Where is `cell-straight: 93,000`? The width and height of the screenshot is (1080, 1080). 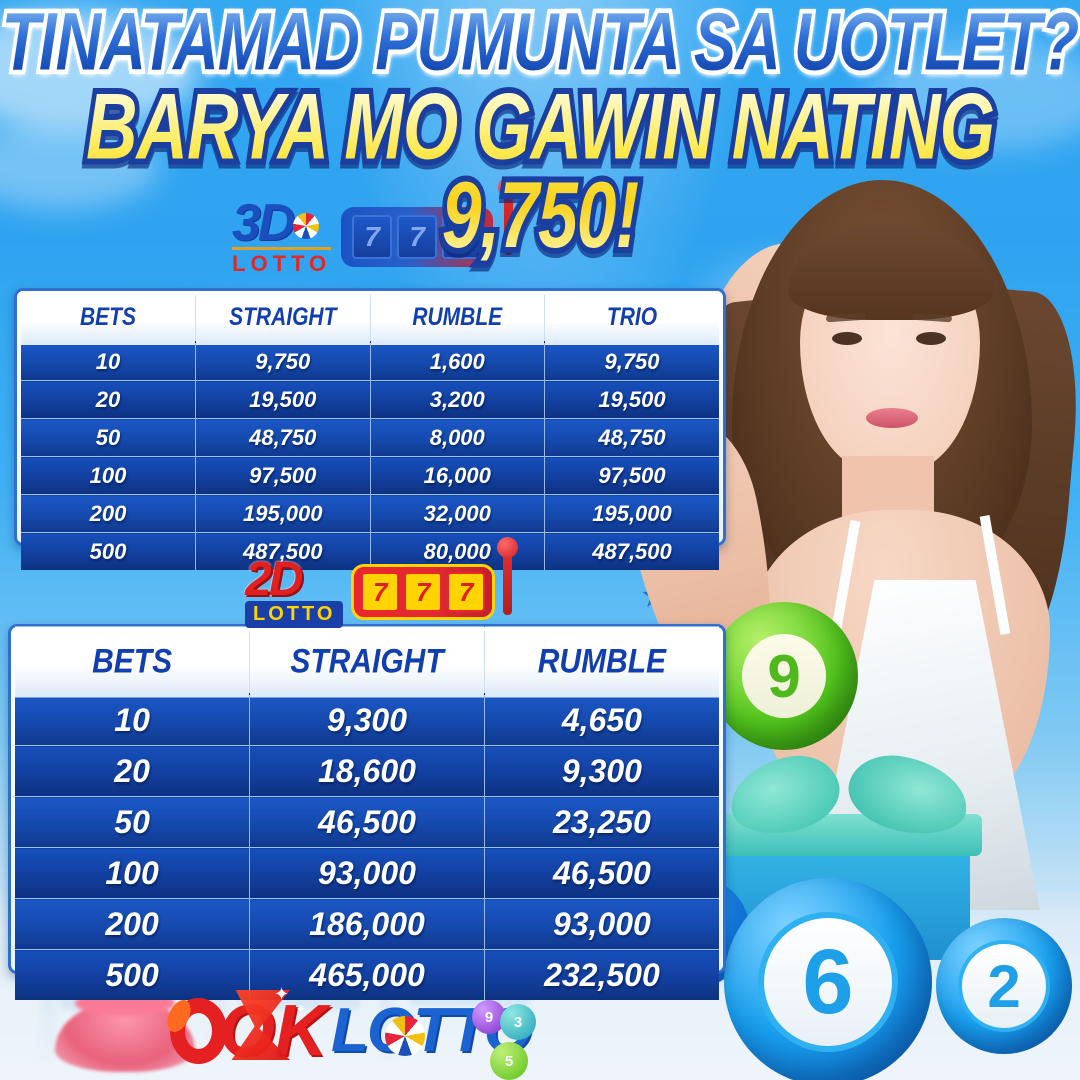
cell-straight: 93,000 is located at coordinates (367, 873).